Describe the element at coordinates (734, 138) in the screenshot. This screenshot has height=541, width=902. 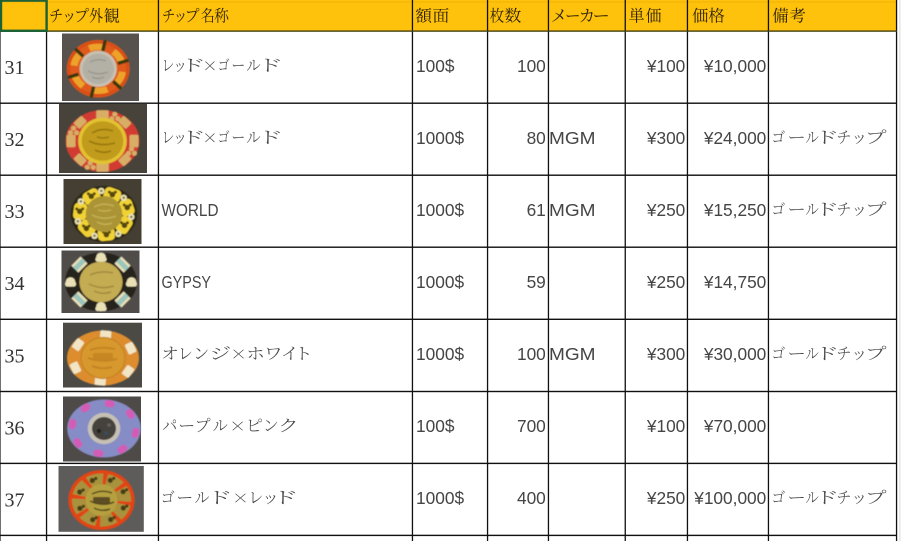
I see `svg-text: ¥24,000` at that location.